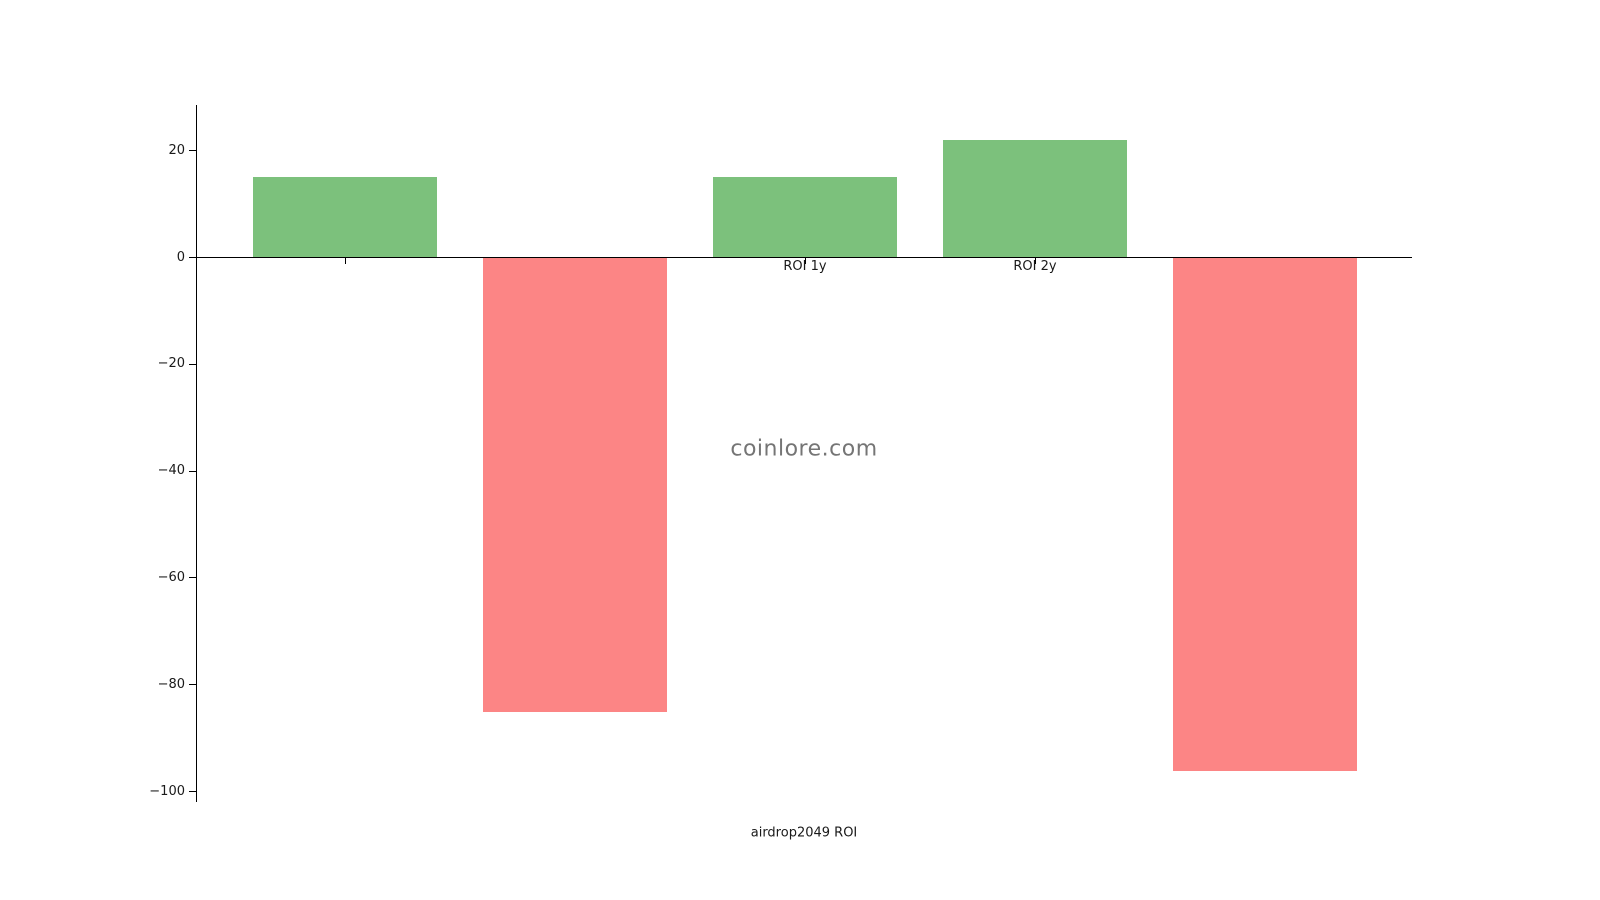 Image resolution: width=1600 pixels, height=900 pixels. What do you see at coordinates (167, 791) in the screenshot?
I see `y-tick-label: −100` at bounding box center [167, 791].